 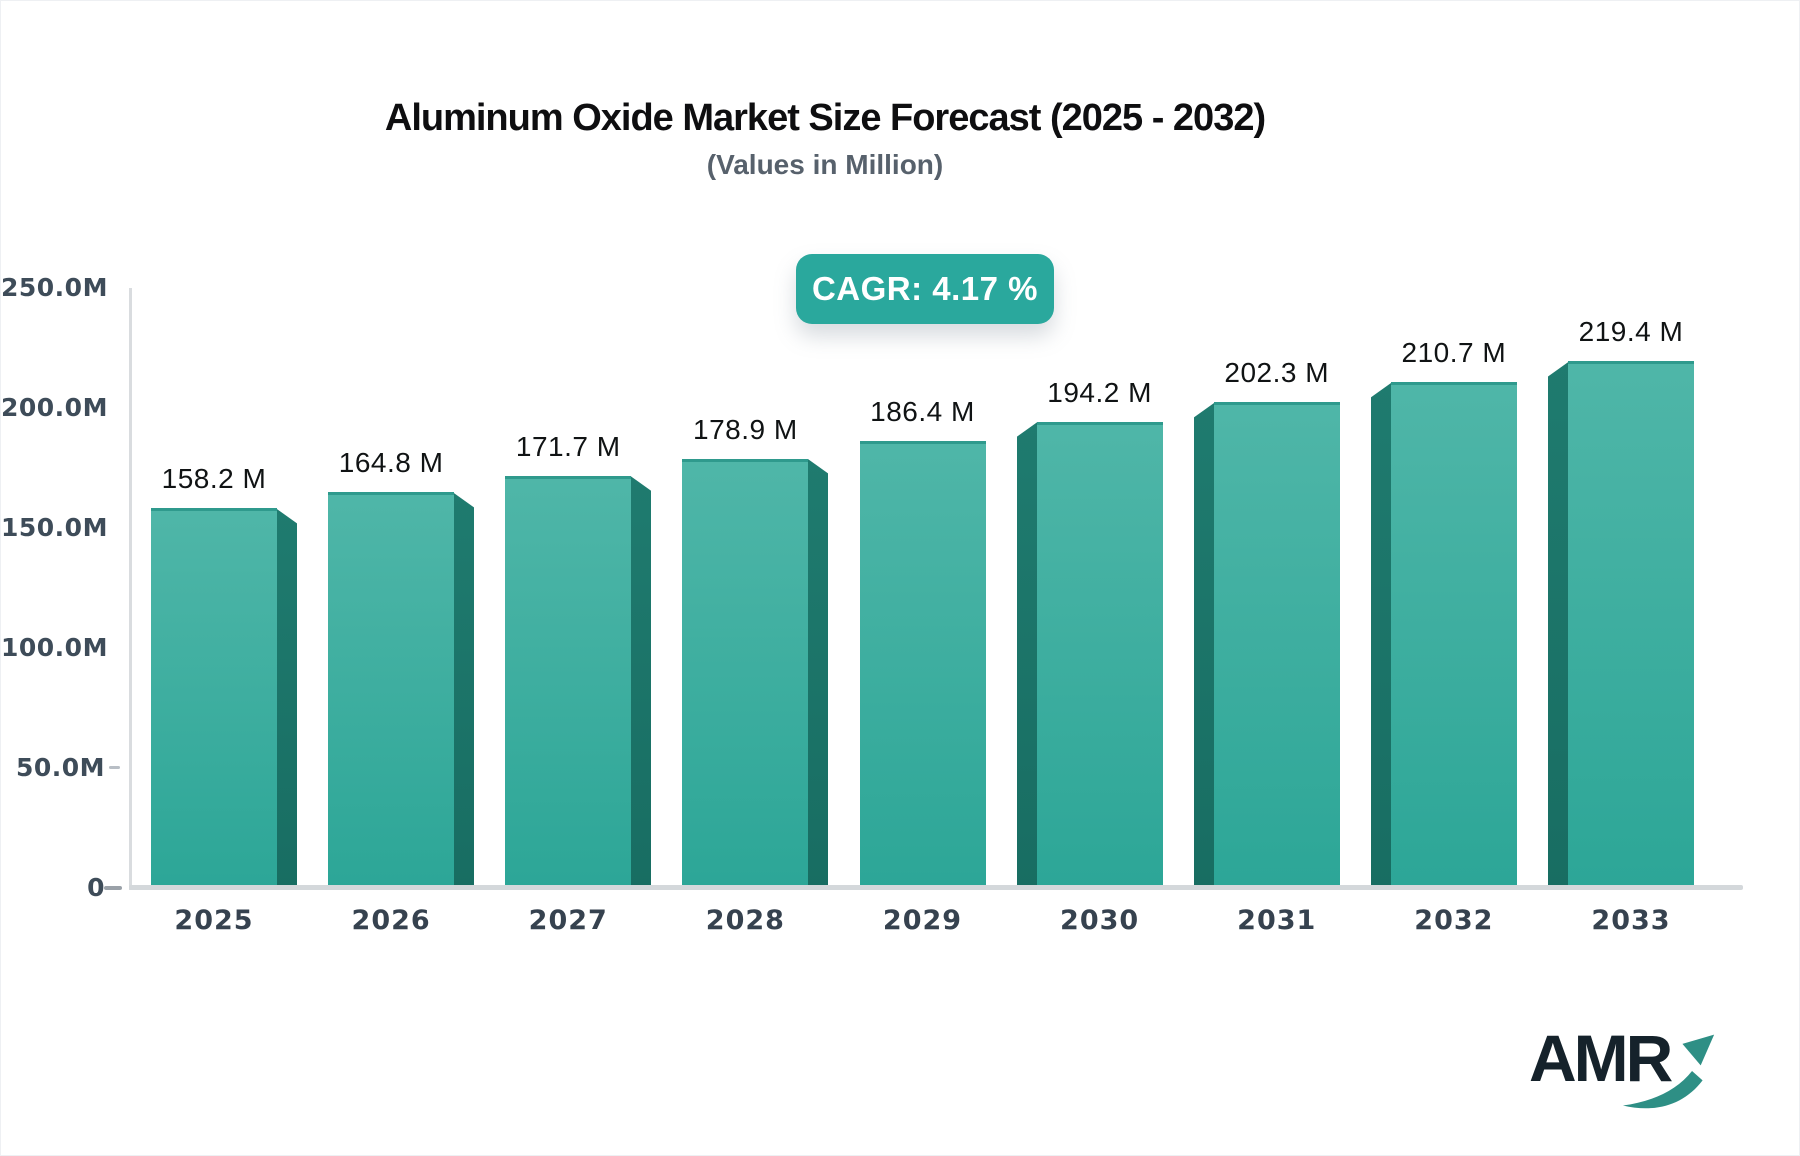 I want to click on x-axis-label: 2030, so click(x=1100, y=920).